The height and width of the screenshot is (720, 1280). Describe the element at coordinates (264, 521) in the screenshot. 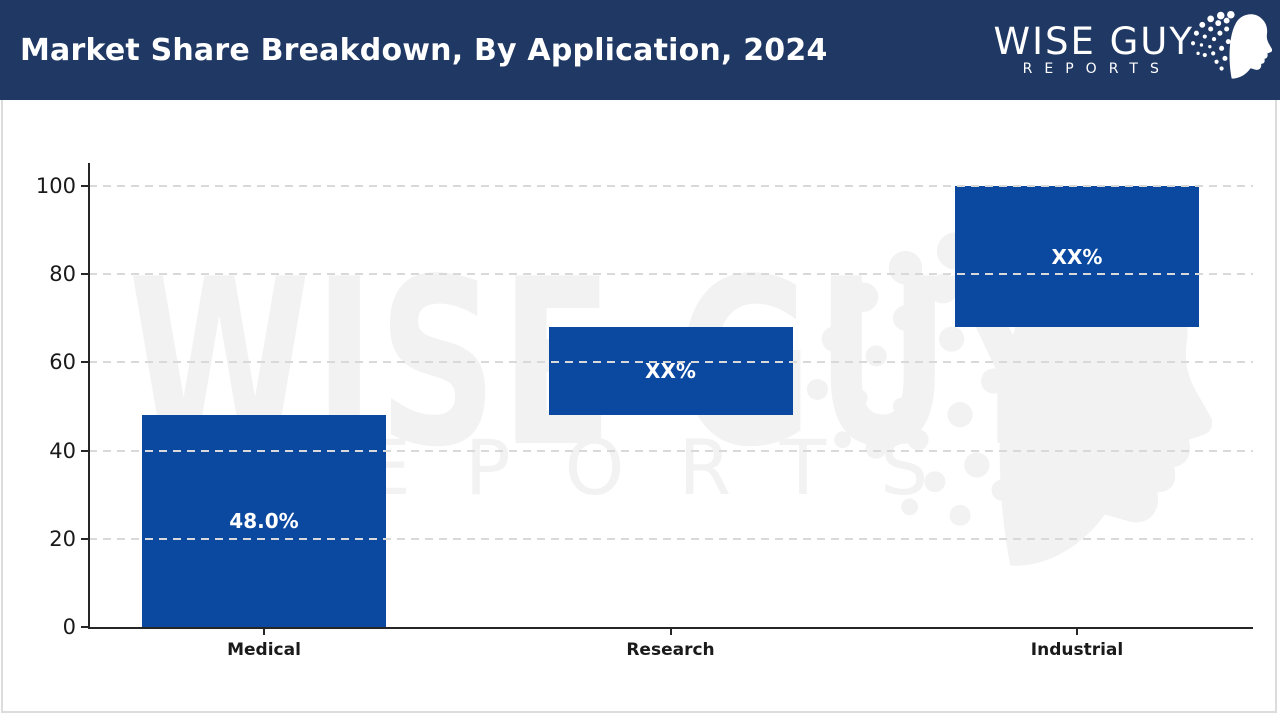

I see `bar-value-label: 48.0%` at that location.